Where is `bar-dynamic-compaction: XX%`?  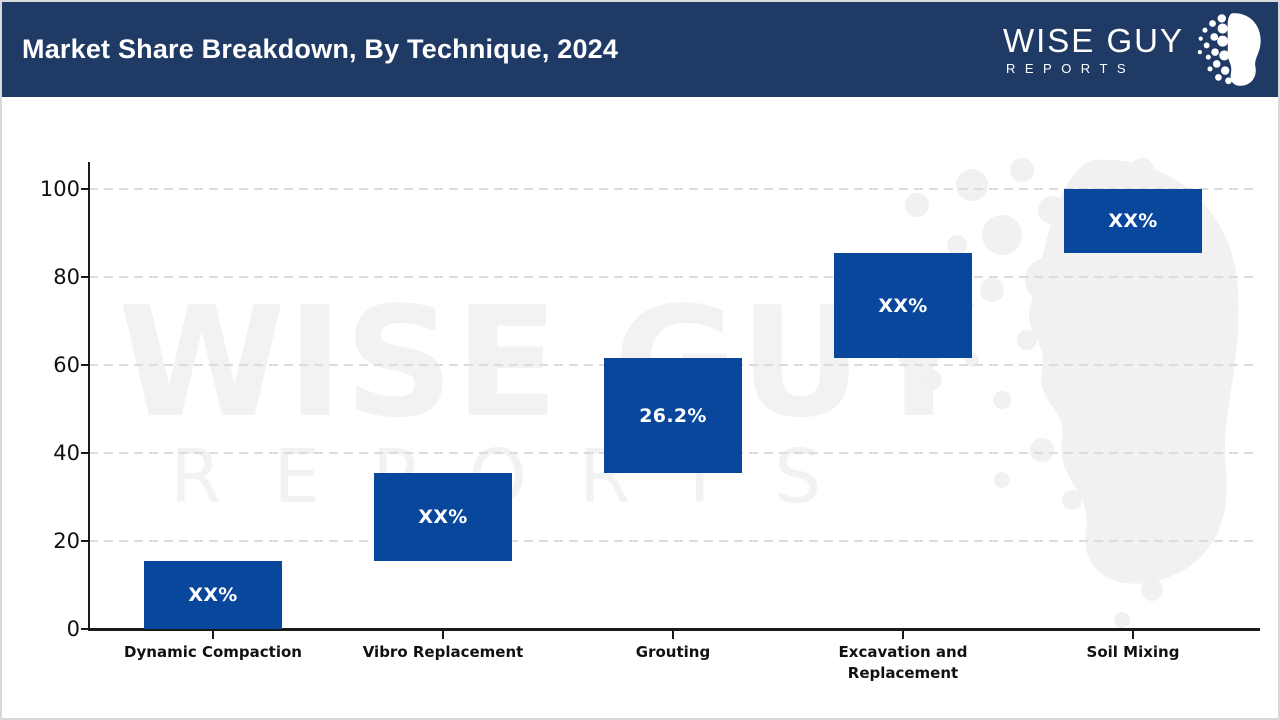 bar-dynamic-compaction: XX% is located at coordinates (213, 594).